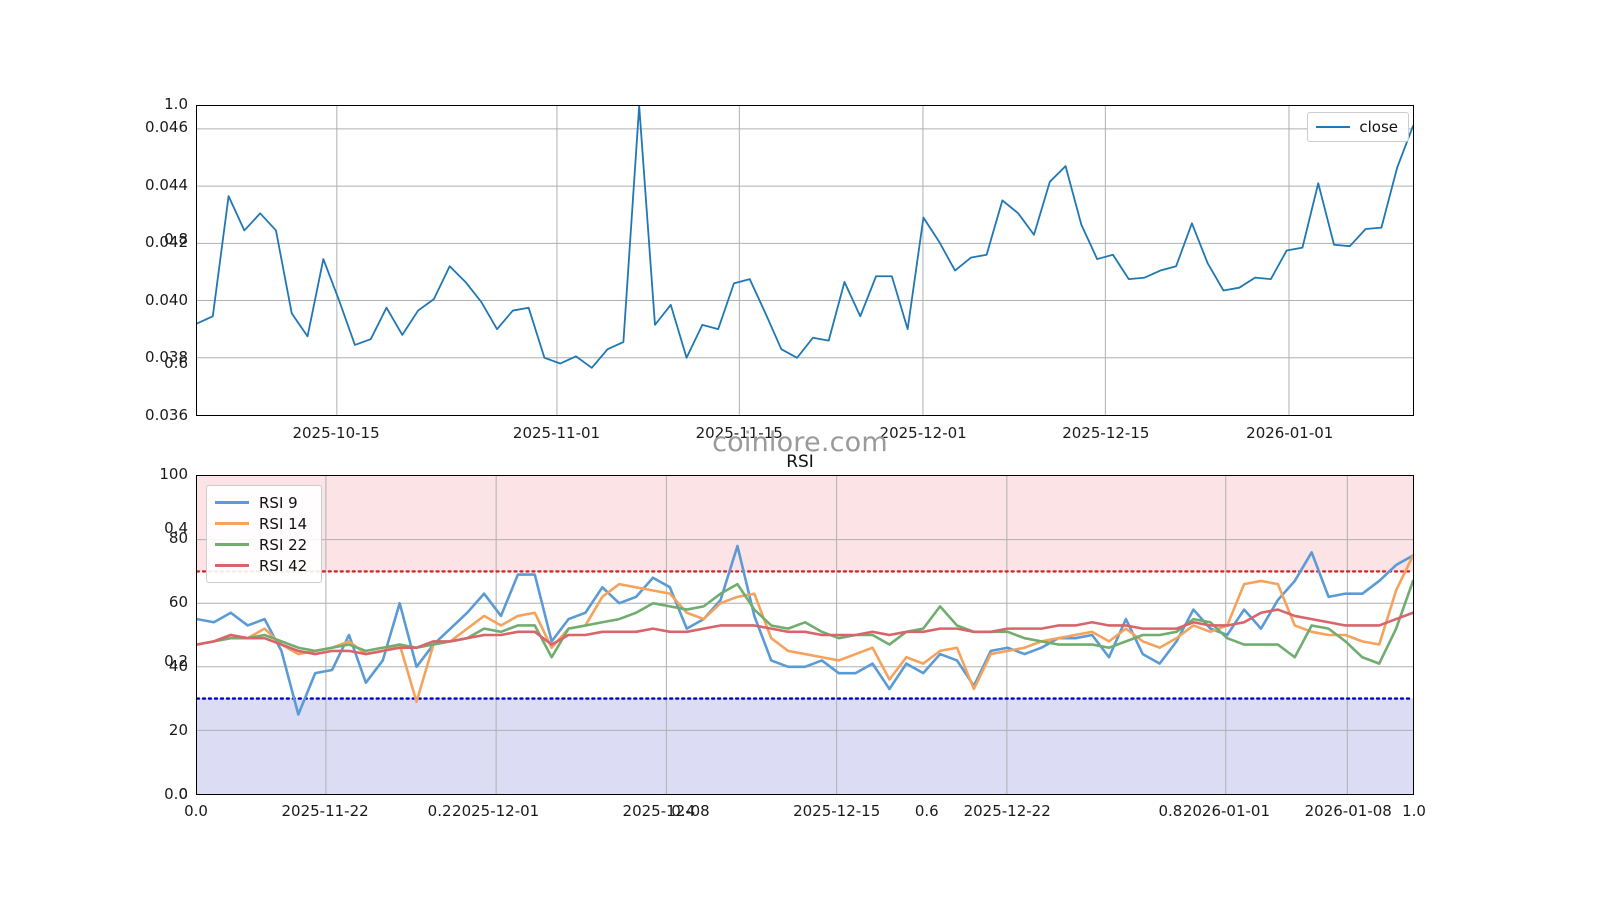 The height and width of the screenshot is (900, 1600). What do you see at coordinates (183, 794) in the screenshot?
I see `rsi-y-tick: 0` at bounding box center [183, 794].